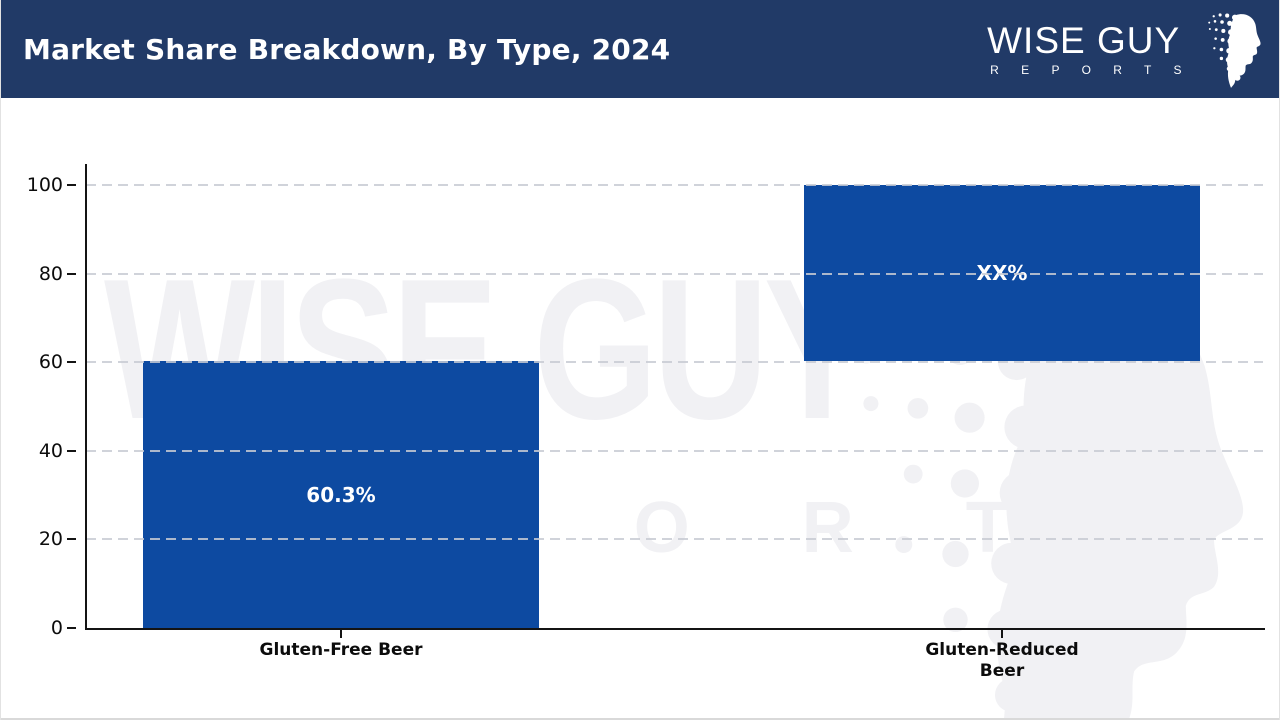  I want to click on bar-segment: 60.3%, so click(341, 494).